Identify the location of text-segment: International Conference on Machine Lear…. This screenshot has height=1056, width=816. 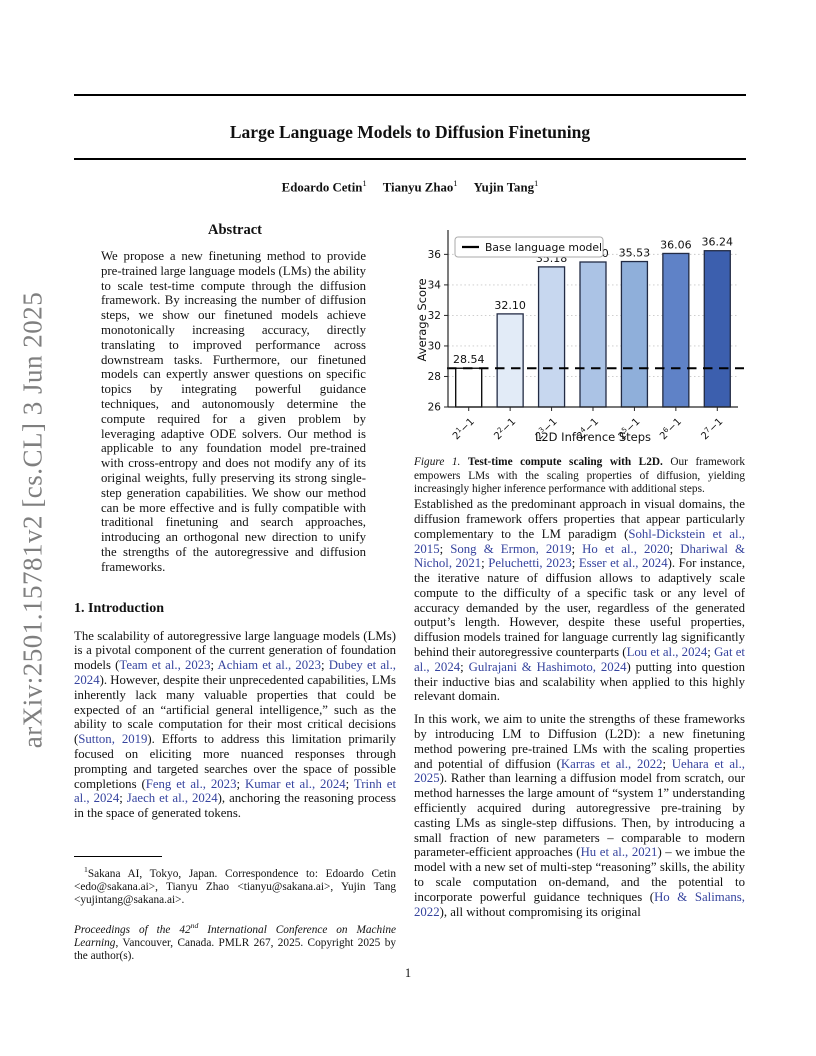
(235, 936).